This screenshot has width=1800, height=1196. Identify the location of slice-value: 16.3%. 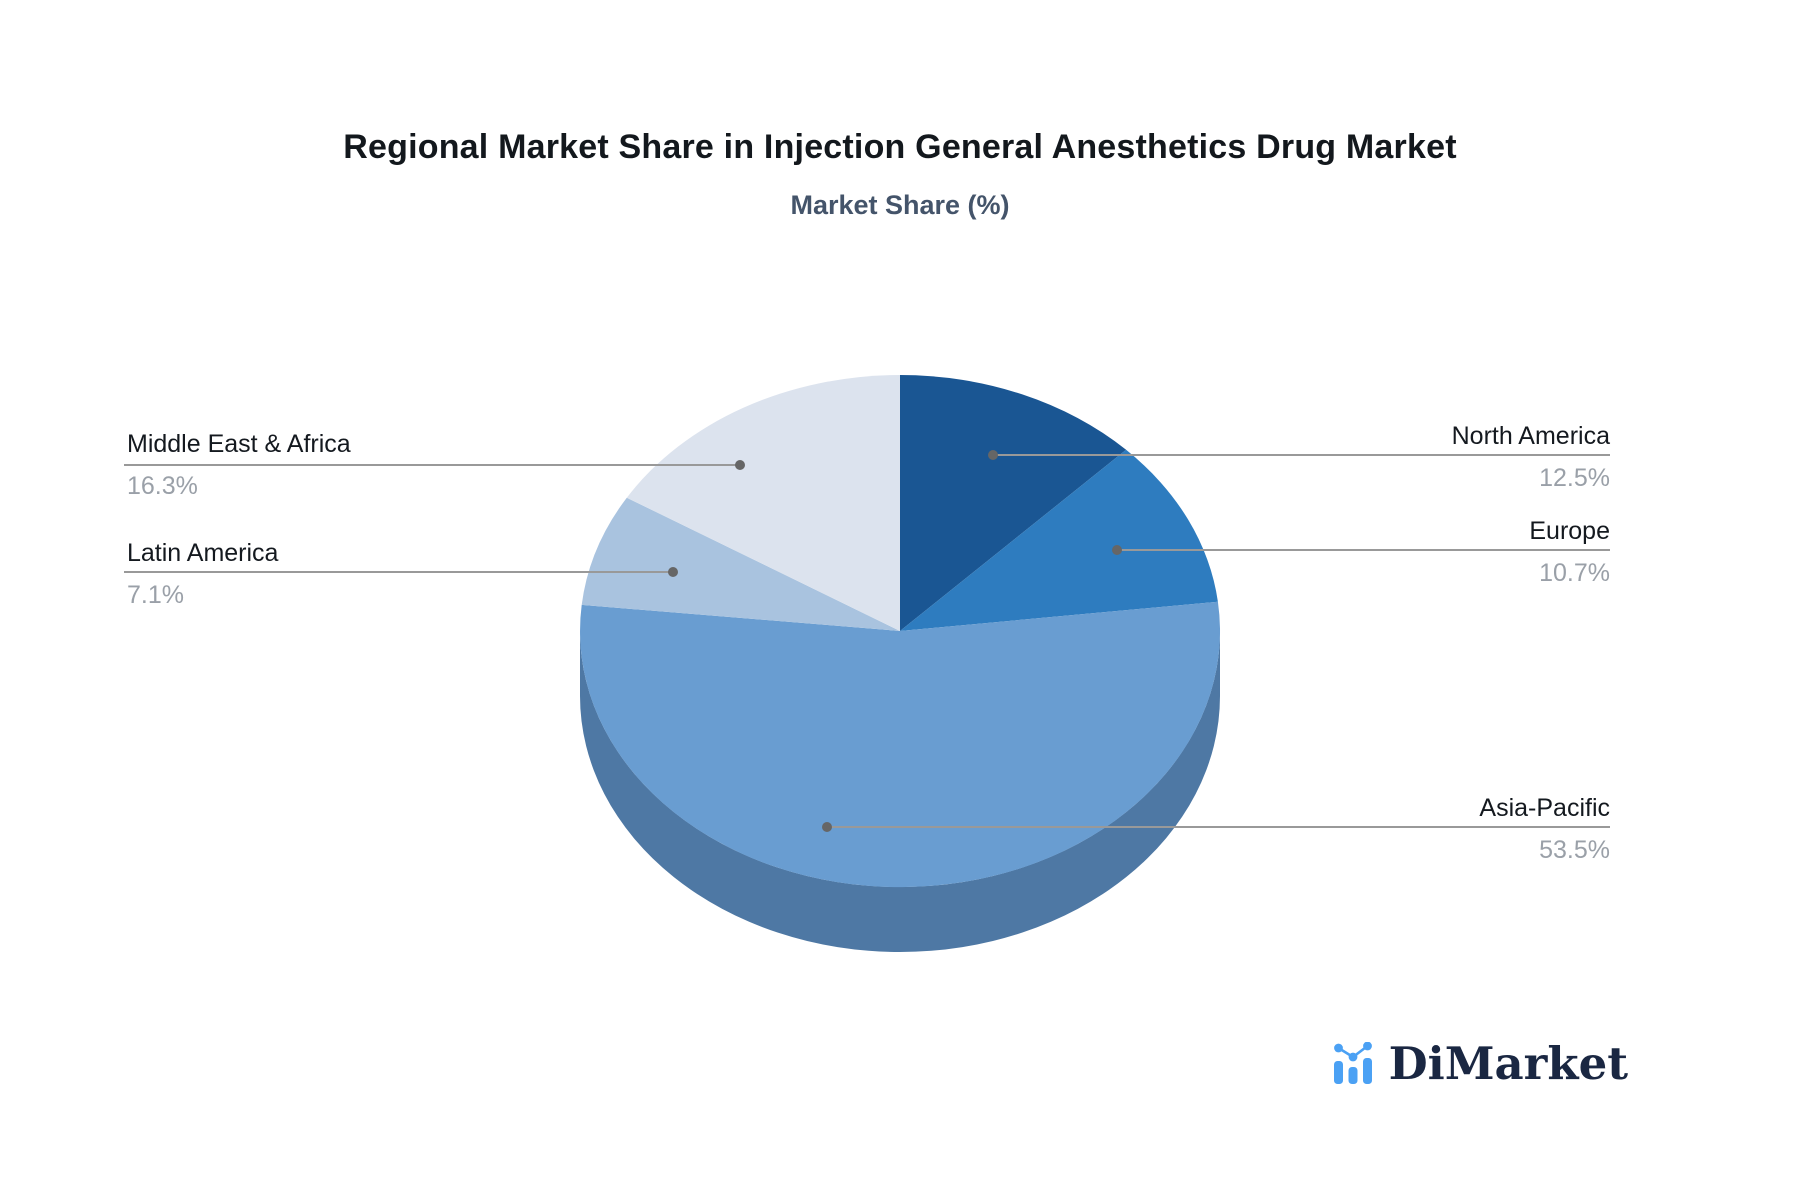
(162, 486).